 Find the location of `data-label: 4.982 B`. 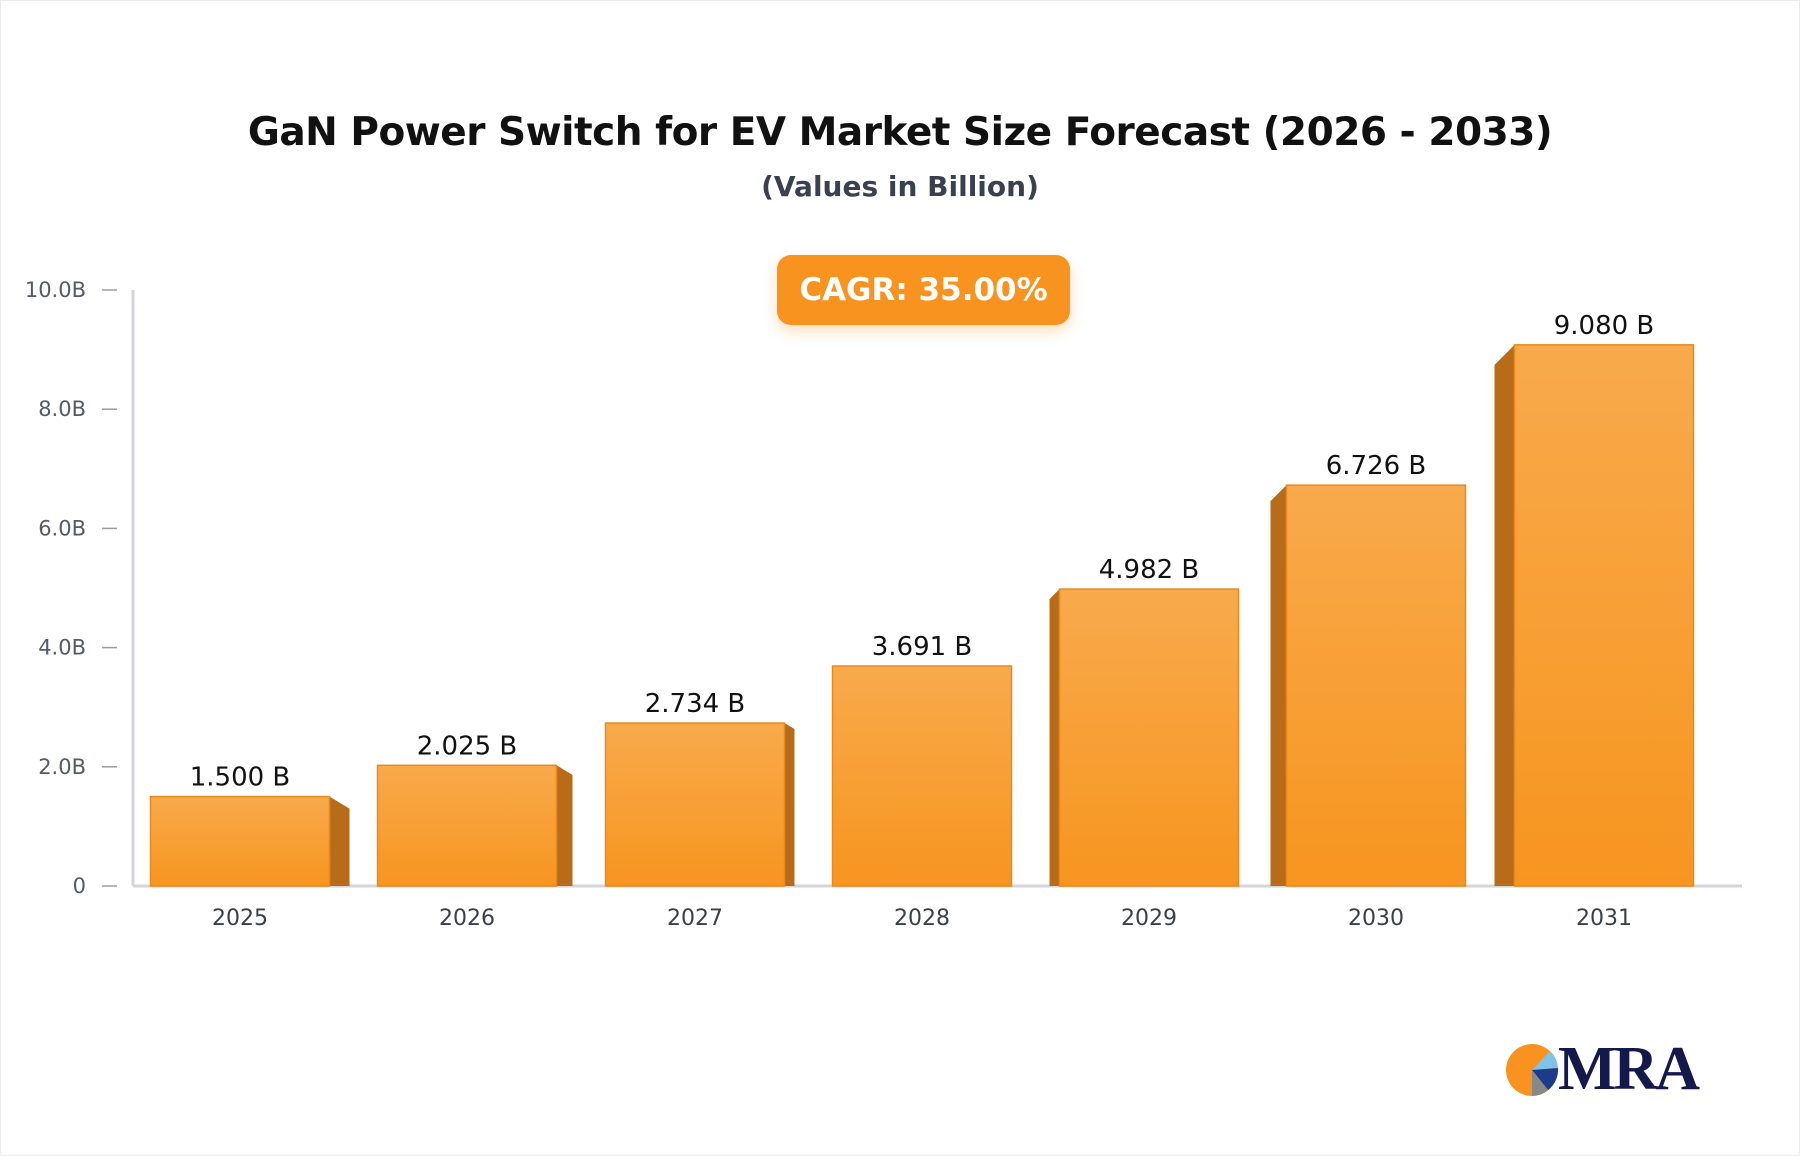

data-label: 4.982 B is located at coordinates (1149, 570).